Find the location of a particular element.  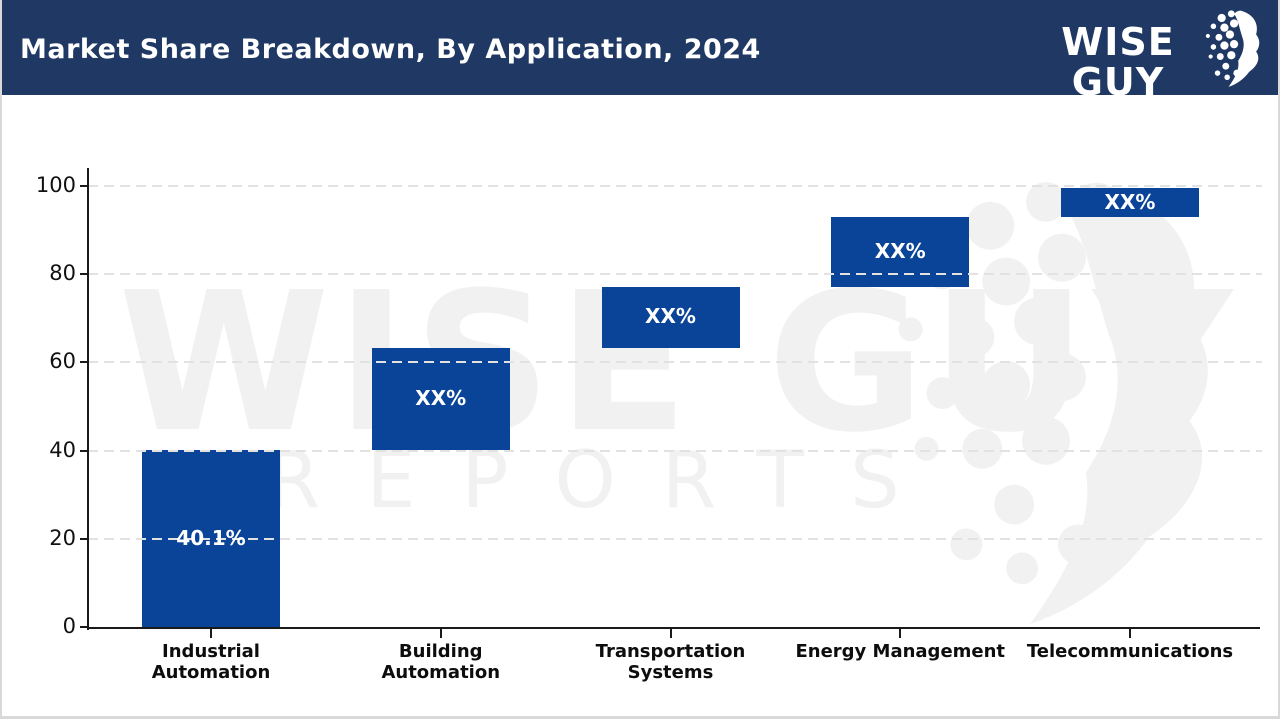

category-label: Transportation Systems is located at coordinates (671, 662).